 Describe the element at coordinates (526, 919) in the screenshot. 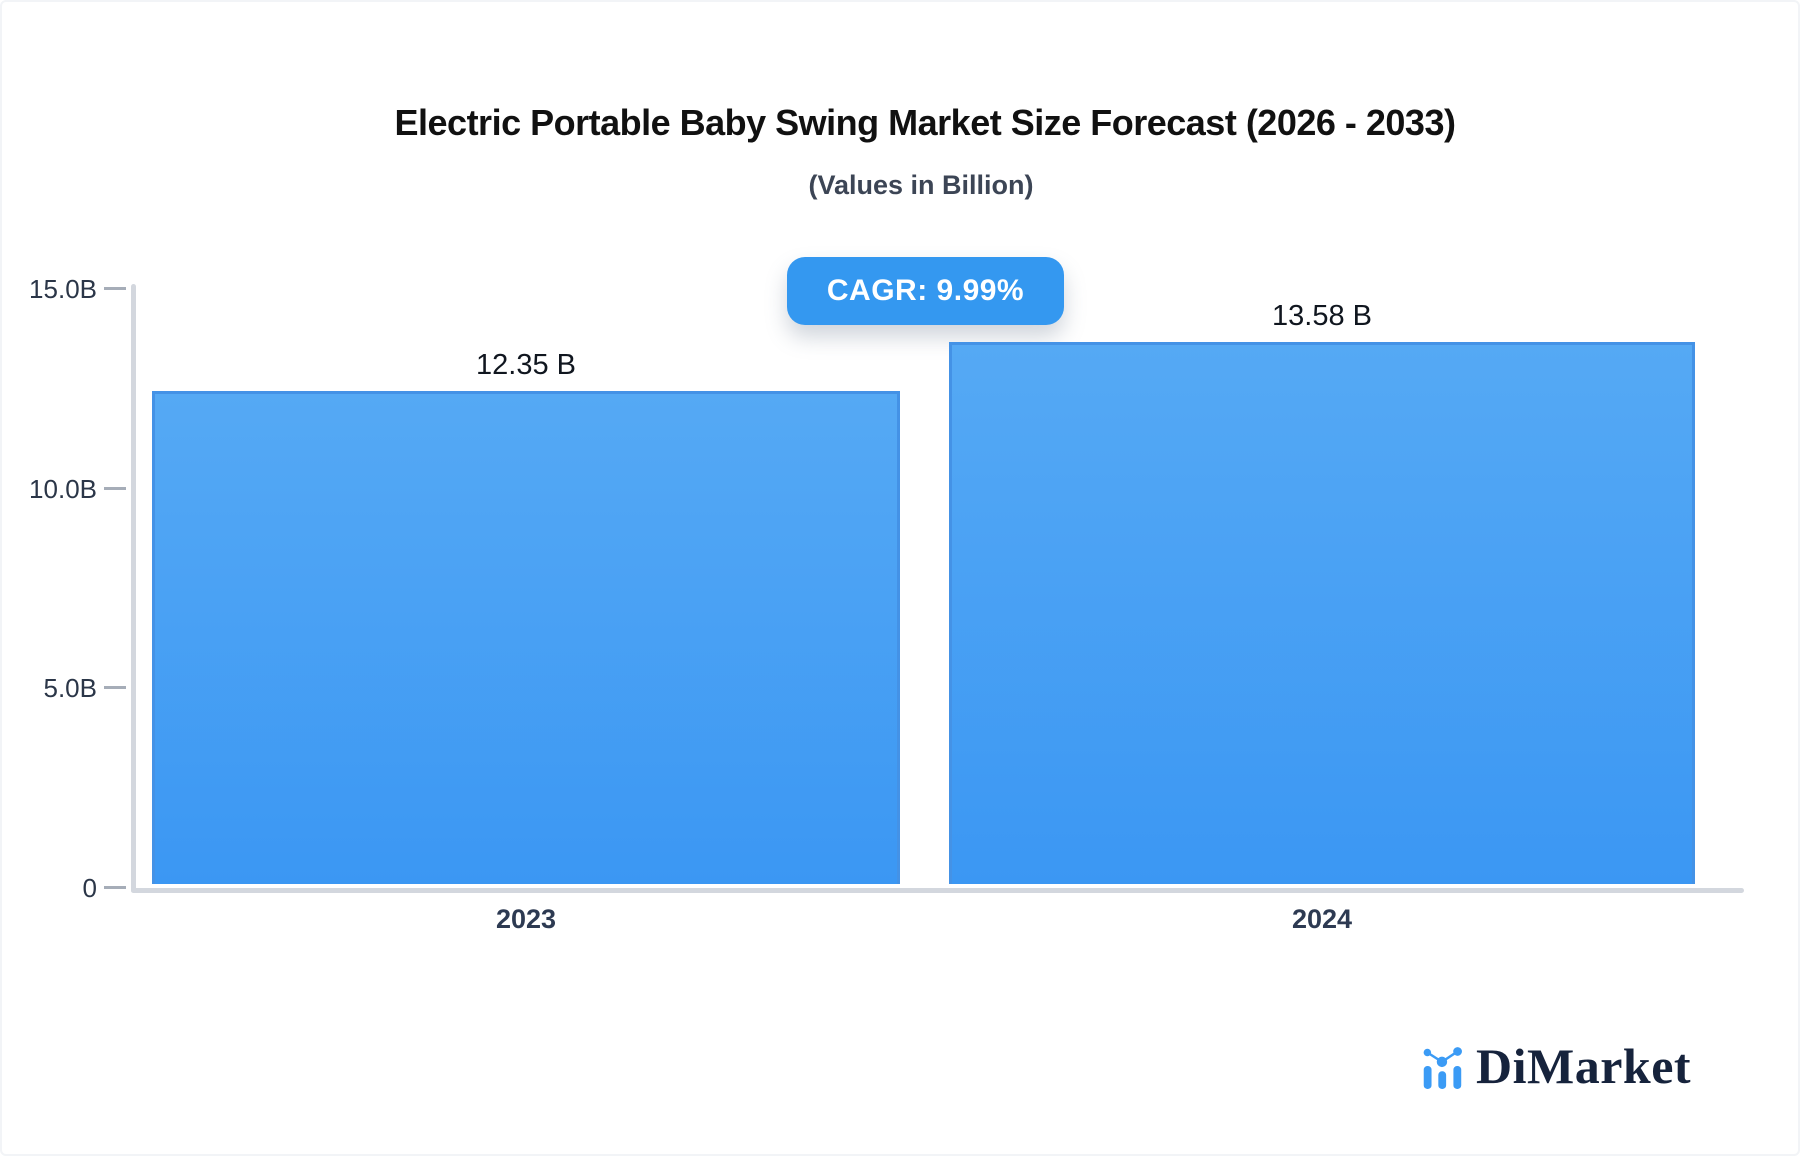

I see `x-tick-label-2023: 2023` at that location.